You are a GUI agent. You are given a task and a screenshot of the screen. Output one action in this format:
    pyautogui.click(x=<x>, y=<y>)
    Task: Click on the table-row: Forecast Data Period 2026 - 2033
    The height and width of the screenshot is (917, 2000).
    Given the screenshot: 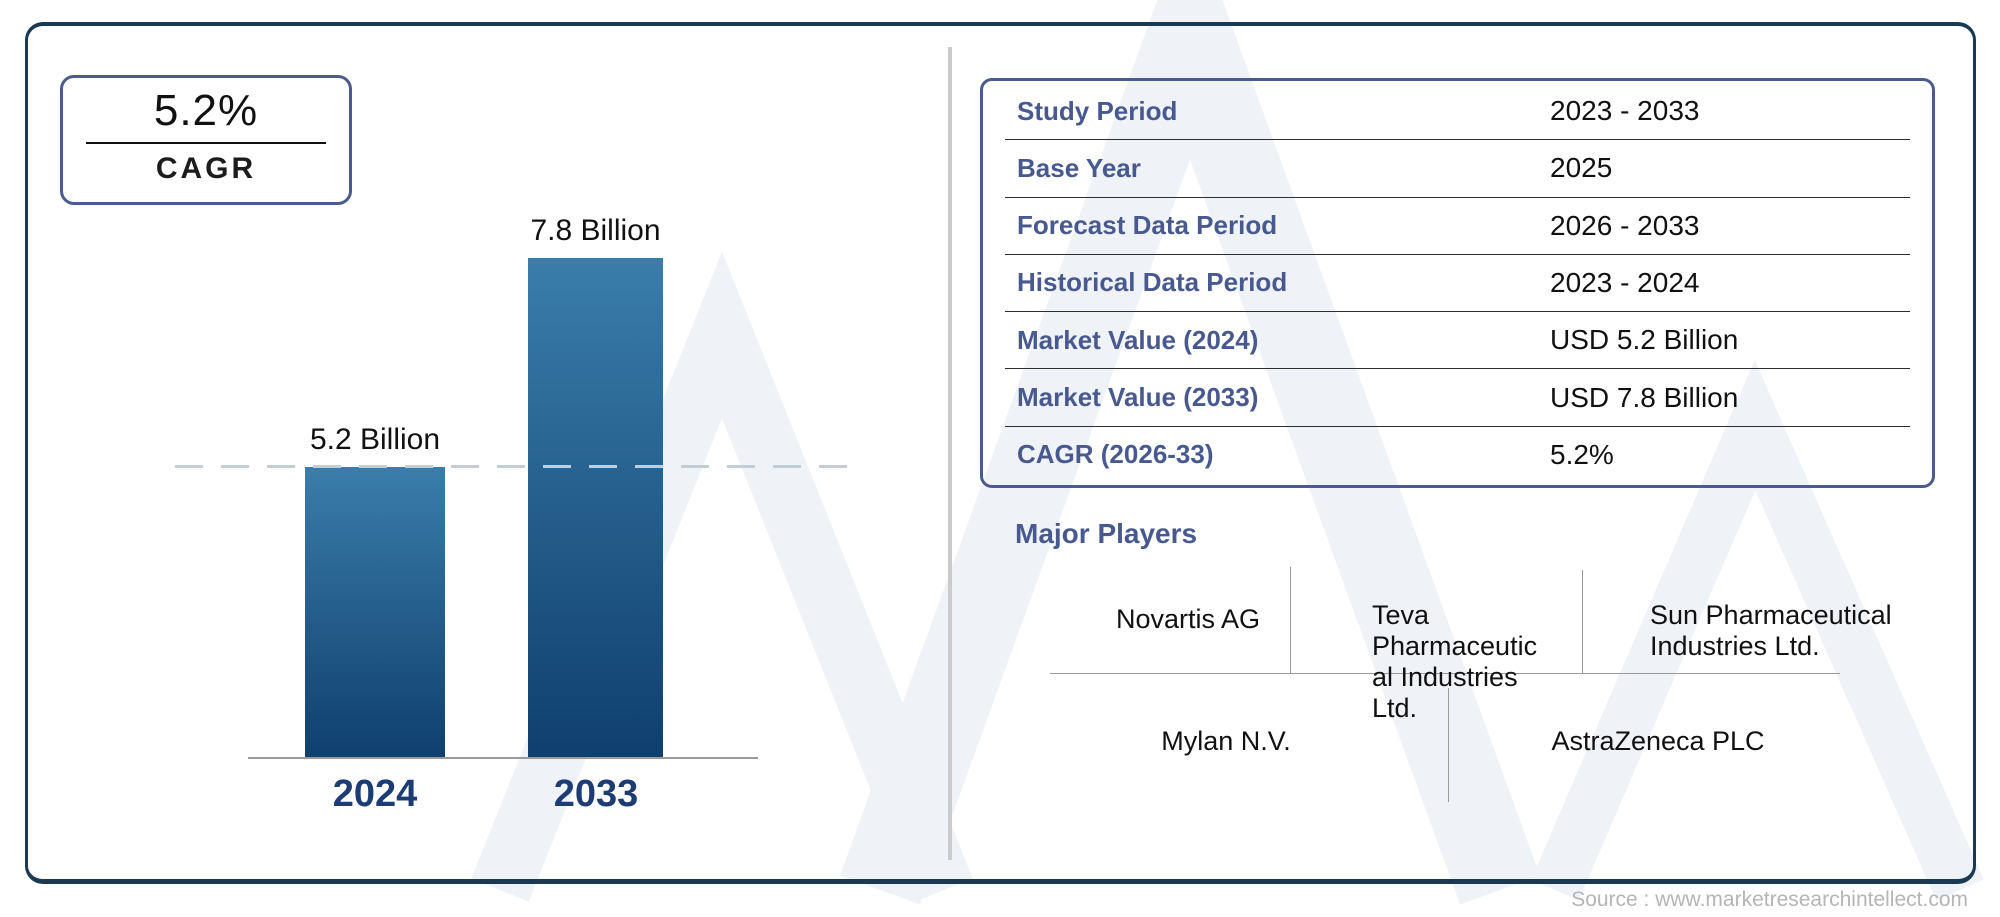 What is the action you would take?
    pyautogui.click(x=1457, y=226)
    